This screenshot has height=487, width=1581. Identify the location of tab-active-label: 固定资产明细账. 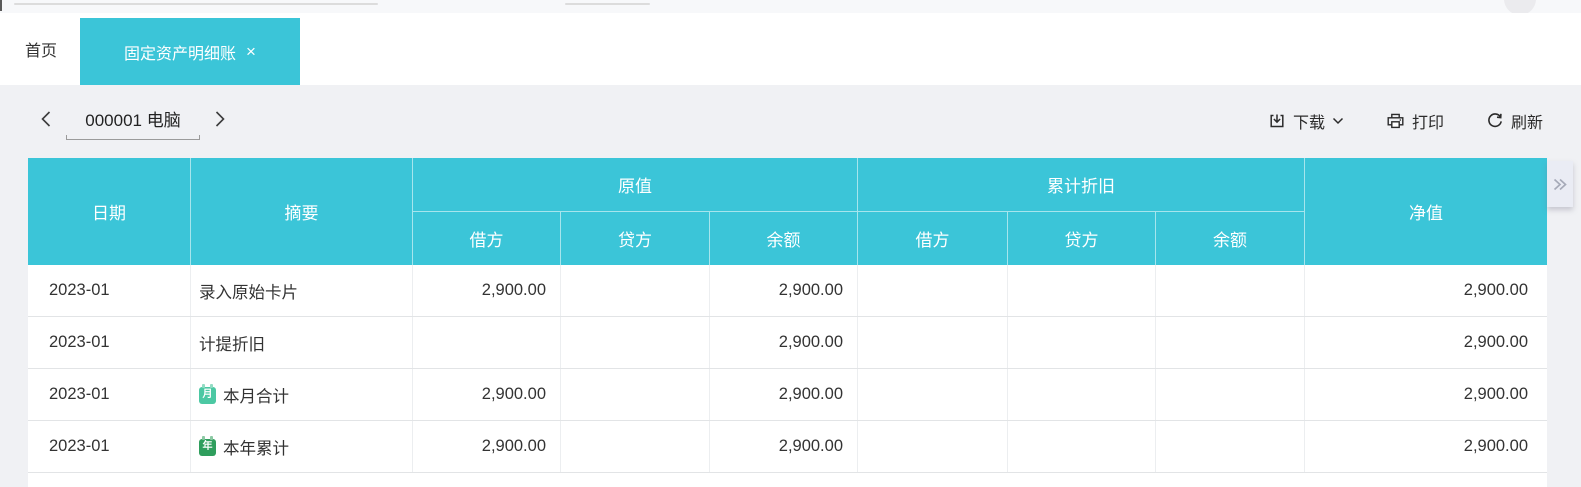
(180, 54).